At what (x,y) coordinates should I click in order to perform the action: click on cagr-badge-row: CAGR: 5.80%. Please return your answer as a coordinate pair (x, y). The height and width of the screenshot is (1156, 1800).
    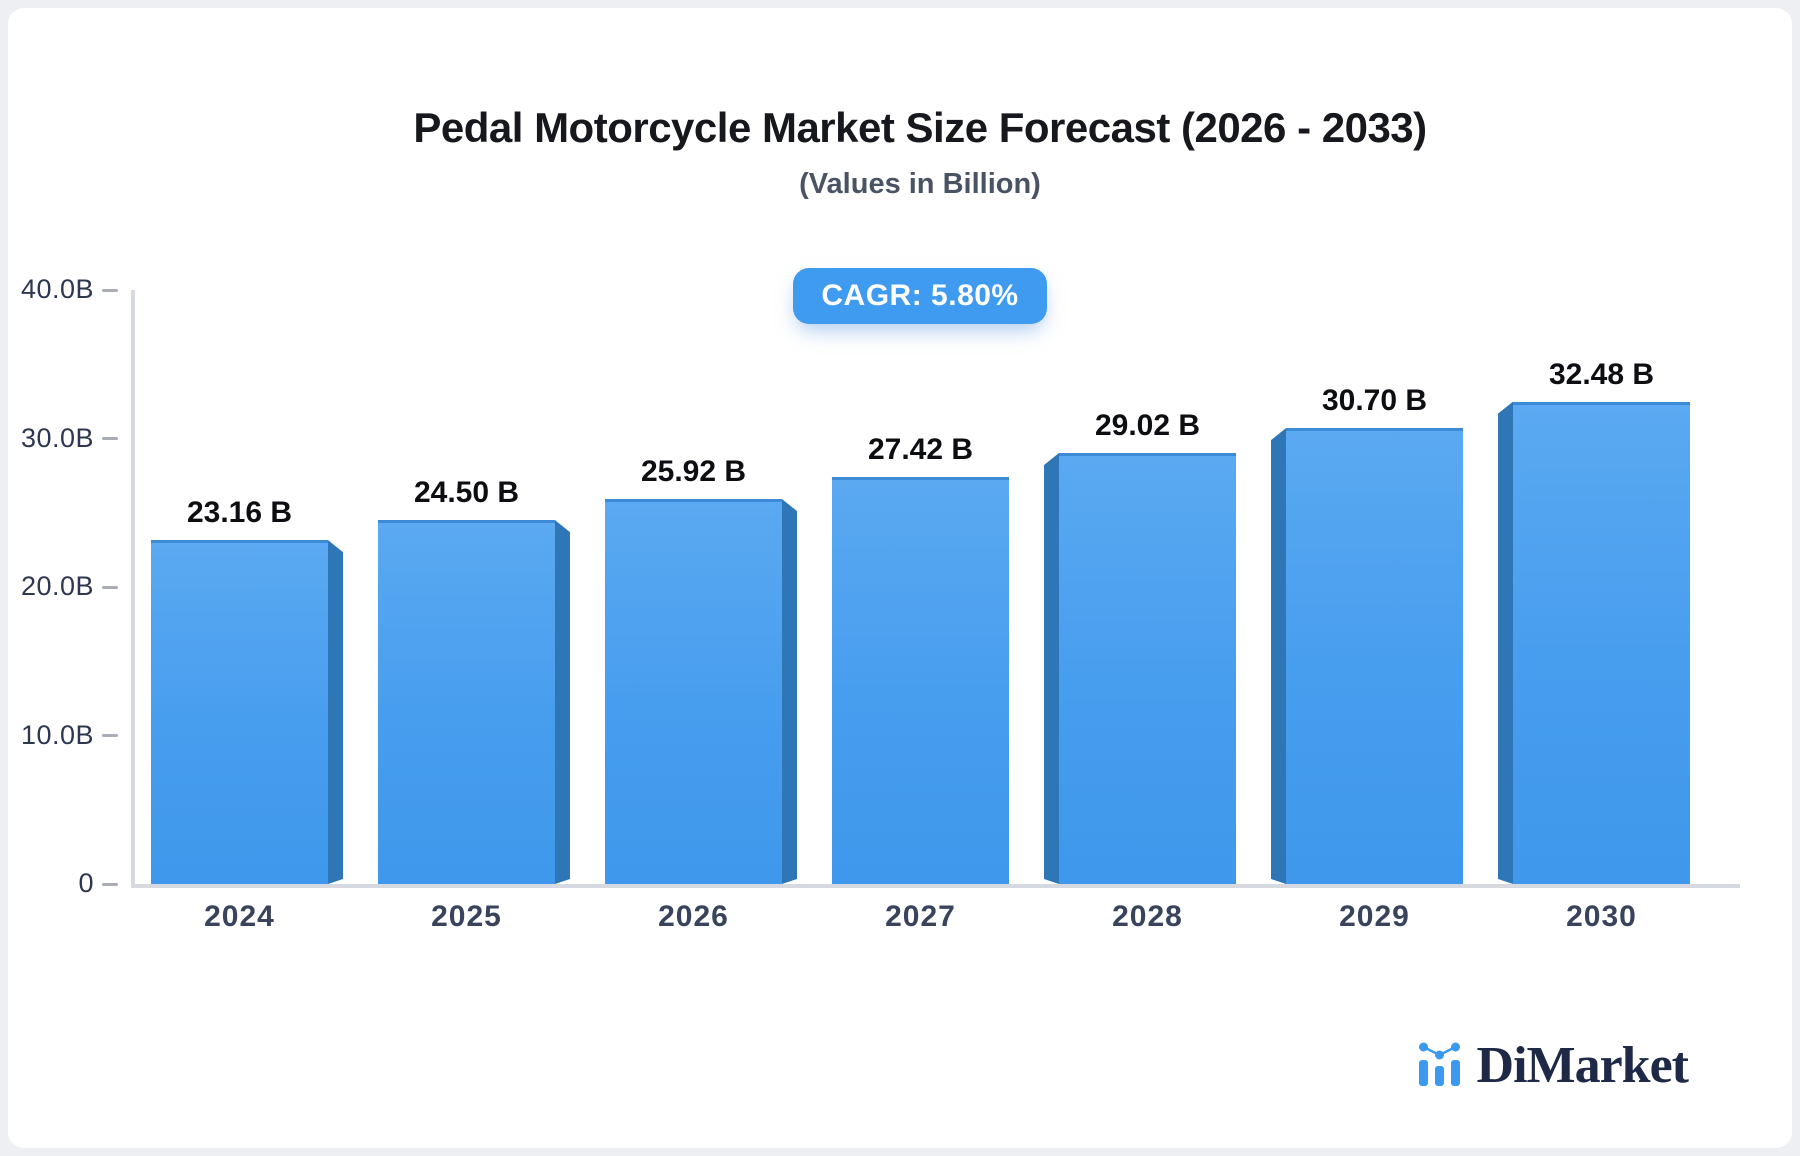
    Looking at the image, I should click on (920, 296).